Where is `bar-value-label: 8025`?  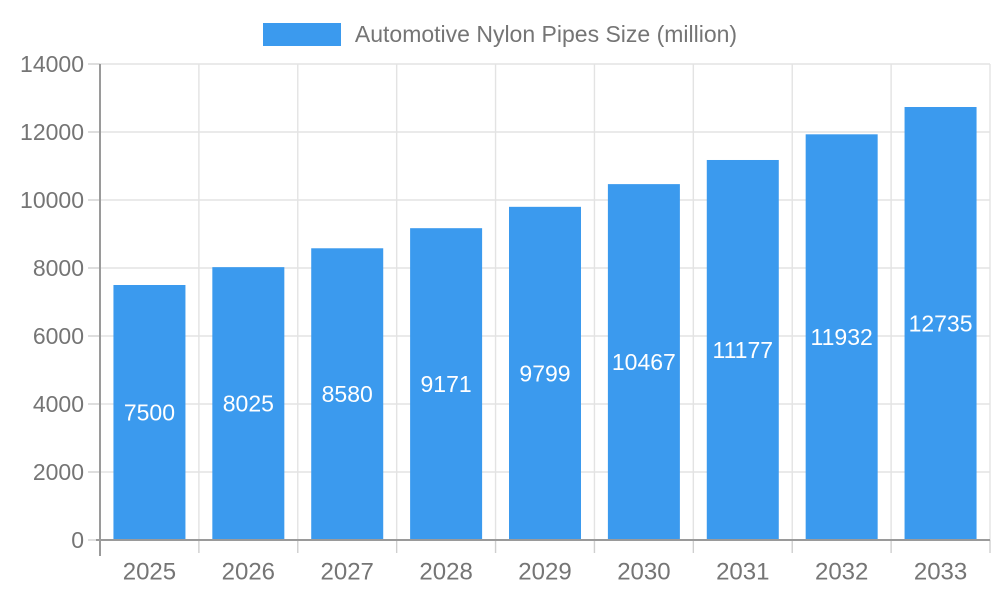
bar-value-label: 8025 is located at coordinates (248, 404).